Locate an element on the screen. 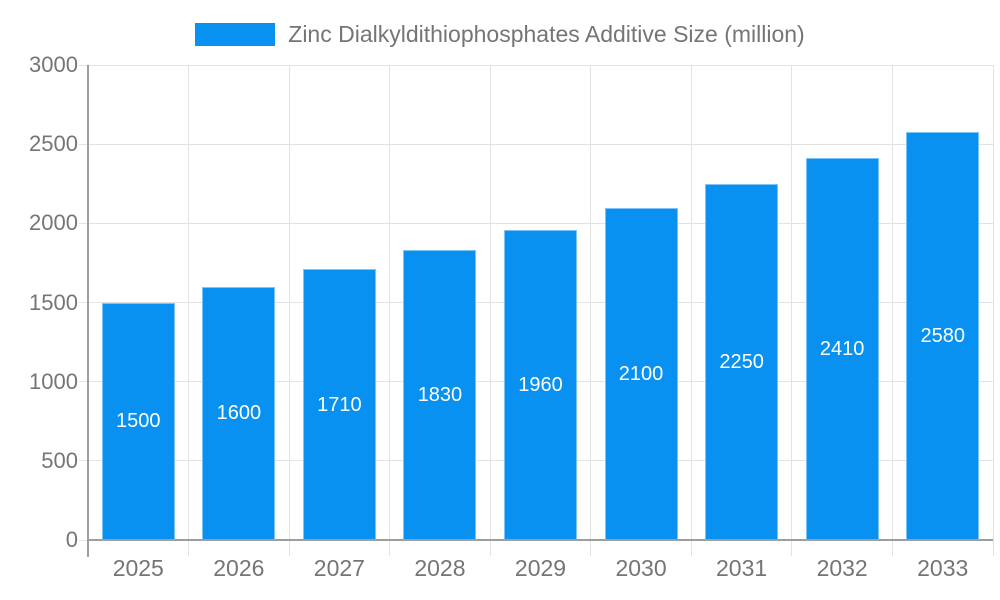 Image resolution: width=1000 pixels, height=600 pixels. x-axis-label: 2027 is located at coordinates (339, 568).